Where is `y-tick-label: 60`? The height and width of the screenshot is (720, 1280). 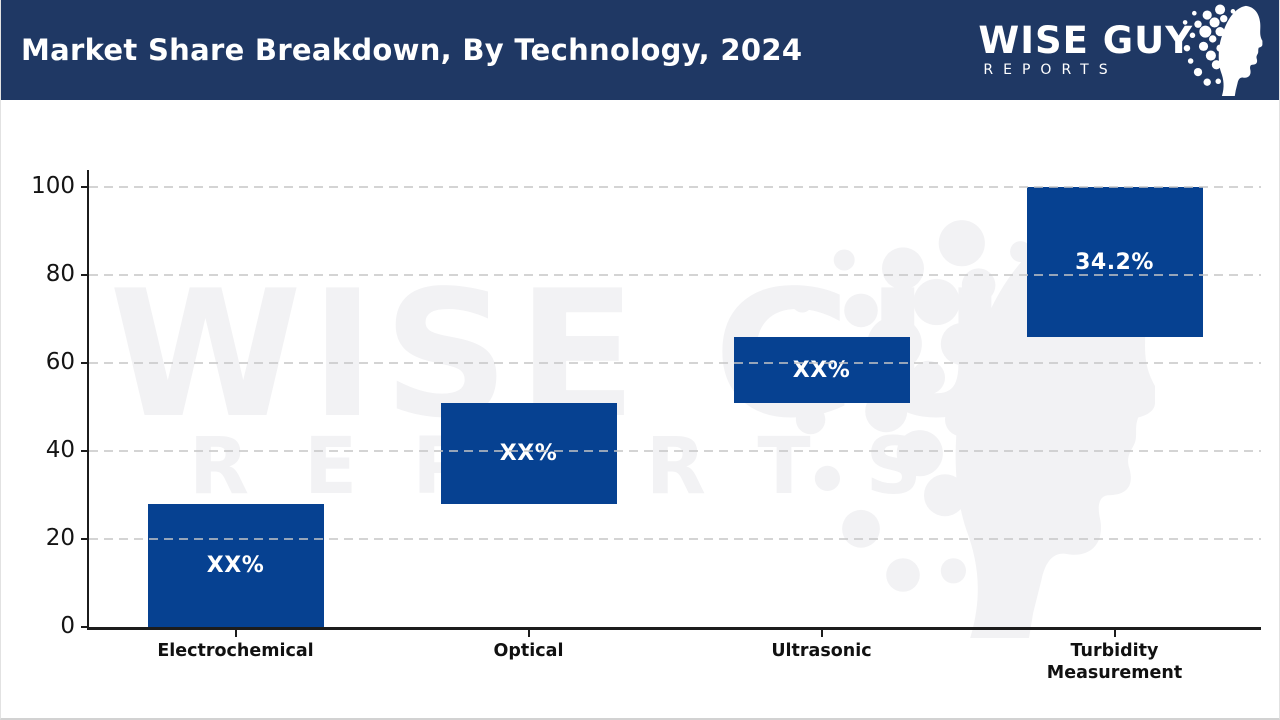
y-tick-label: 60 is located at coordinates (60, 362).